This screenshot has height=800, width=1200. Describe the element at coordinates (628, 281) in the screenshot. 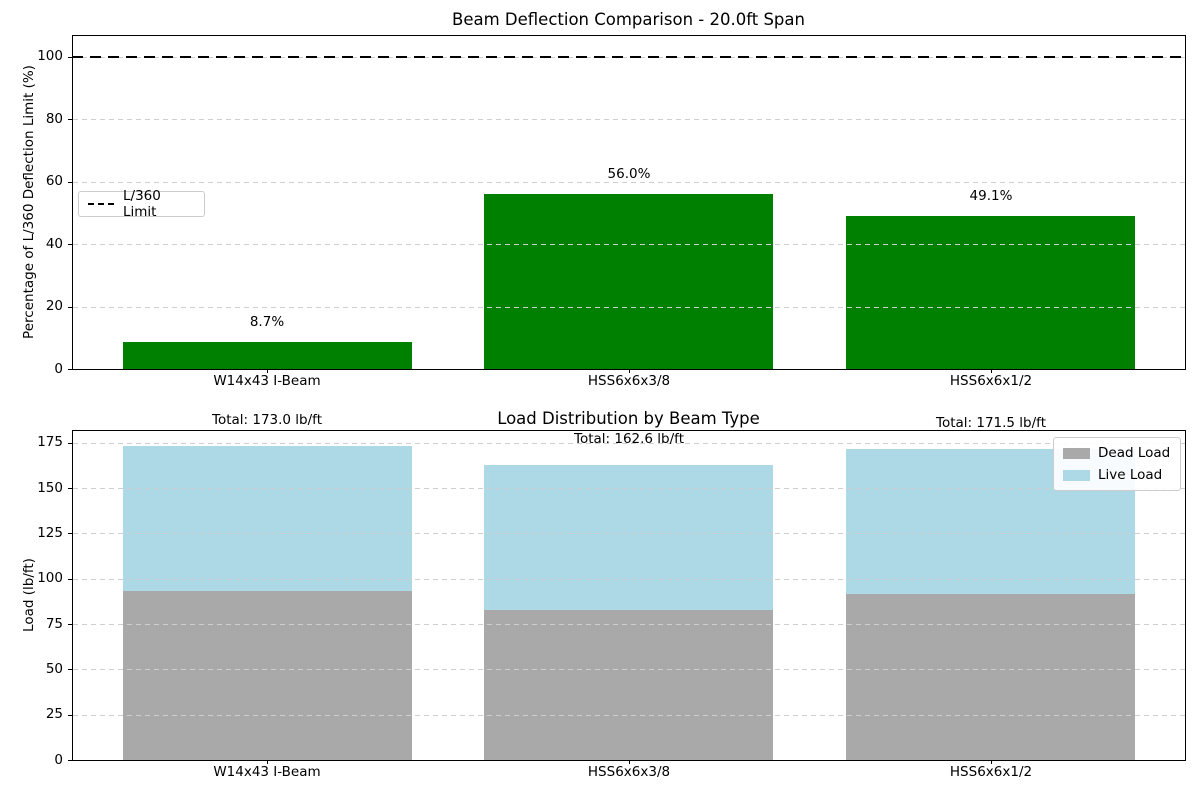

I see `bar-HSS6x6x3/8` at that location.